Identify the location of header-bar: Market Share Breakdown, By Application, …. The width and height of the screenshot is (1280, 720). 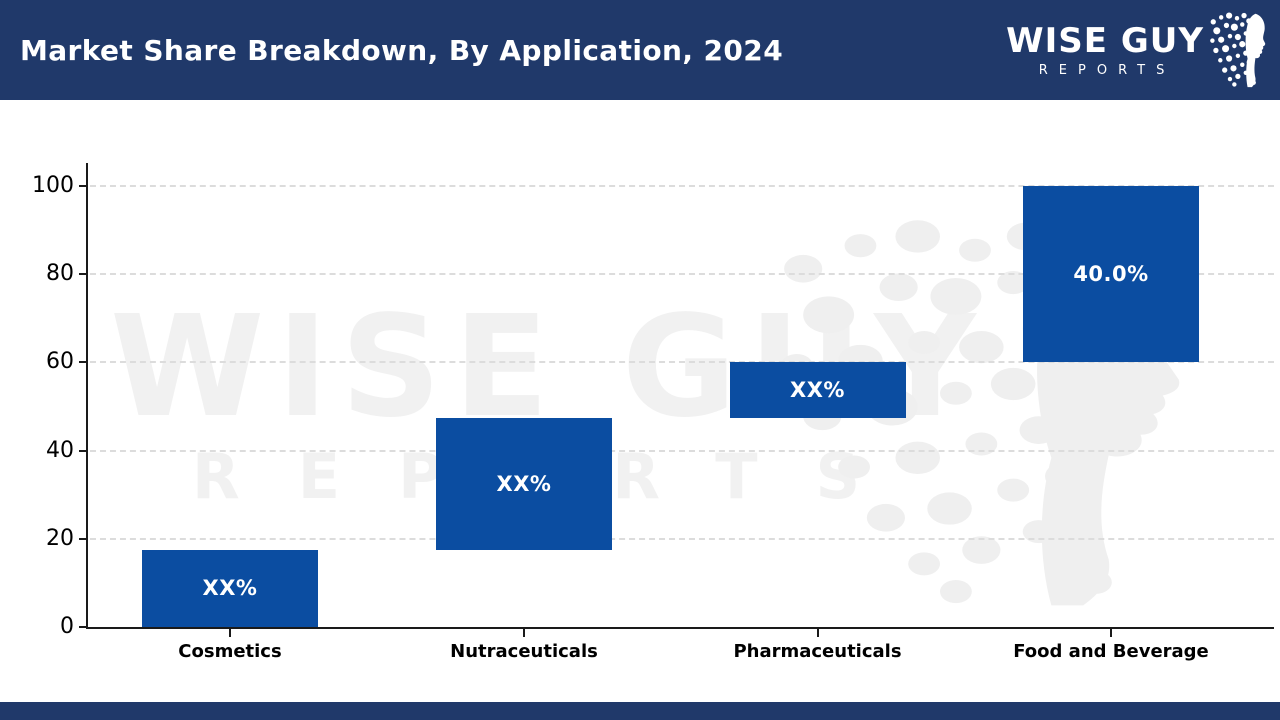
(640, 50).